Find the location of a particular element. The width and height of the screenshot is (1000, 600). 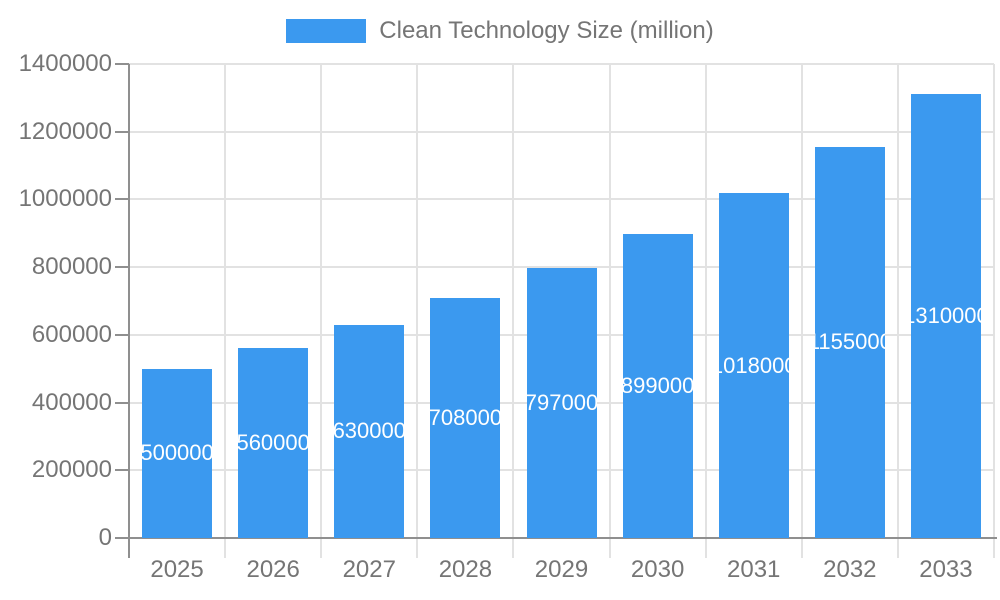

x-axis-tick-label: 2026 is located at coordinates (273, 570).